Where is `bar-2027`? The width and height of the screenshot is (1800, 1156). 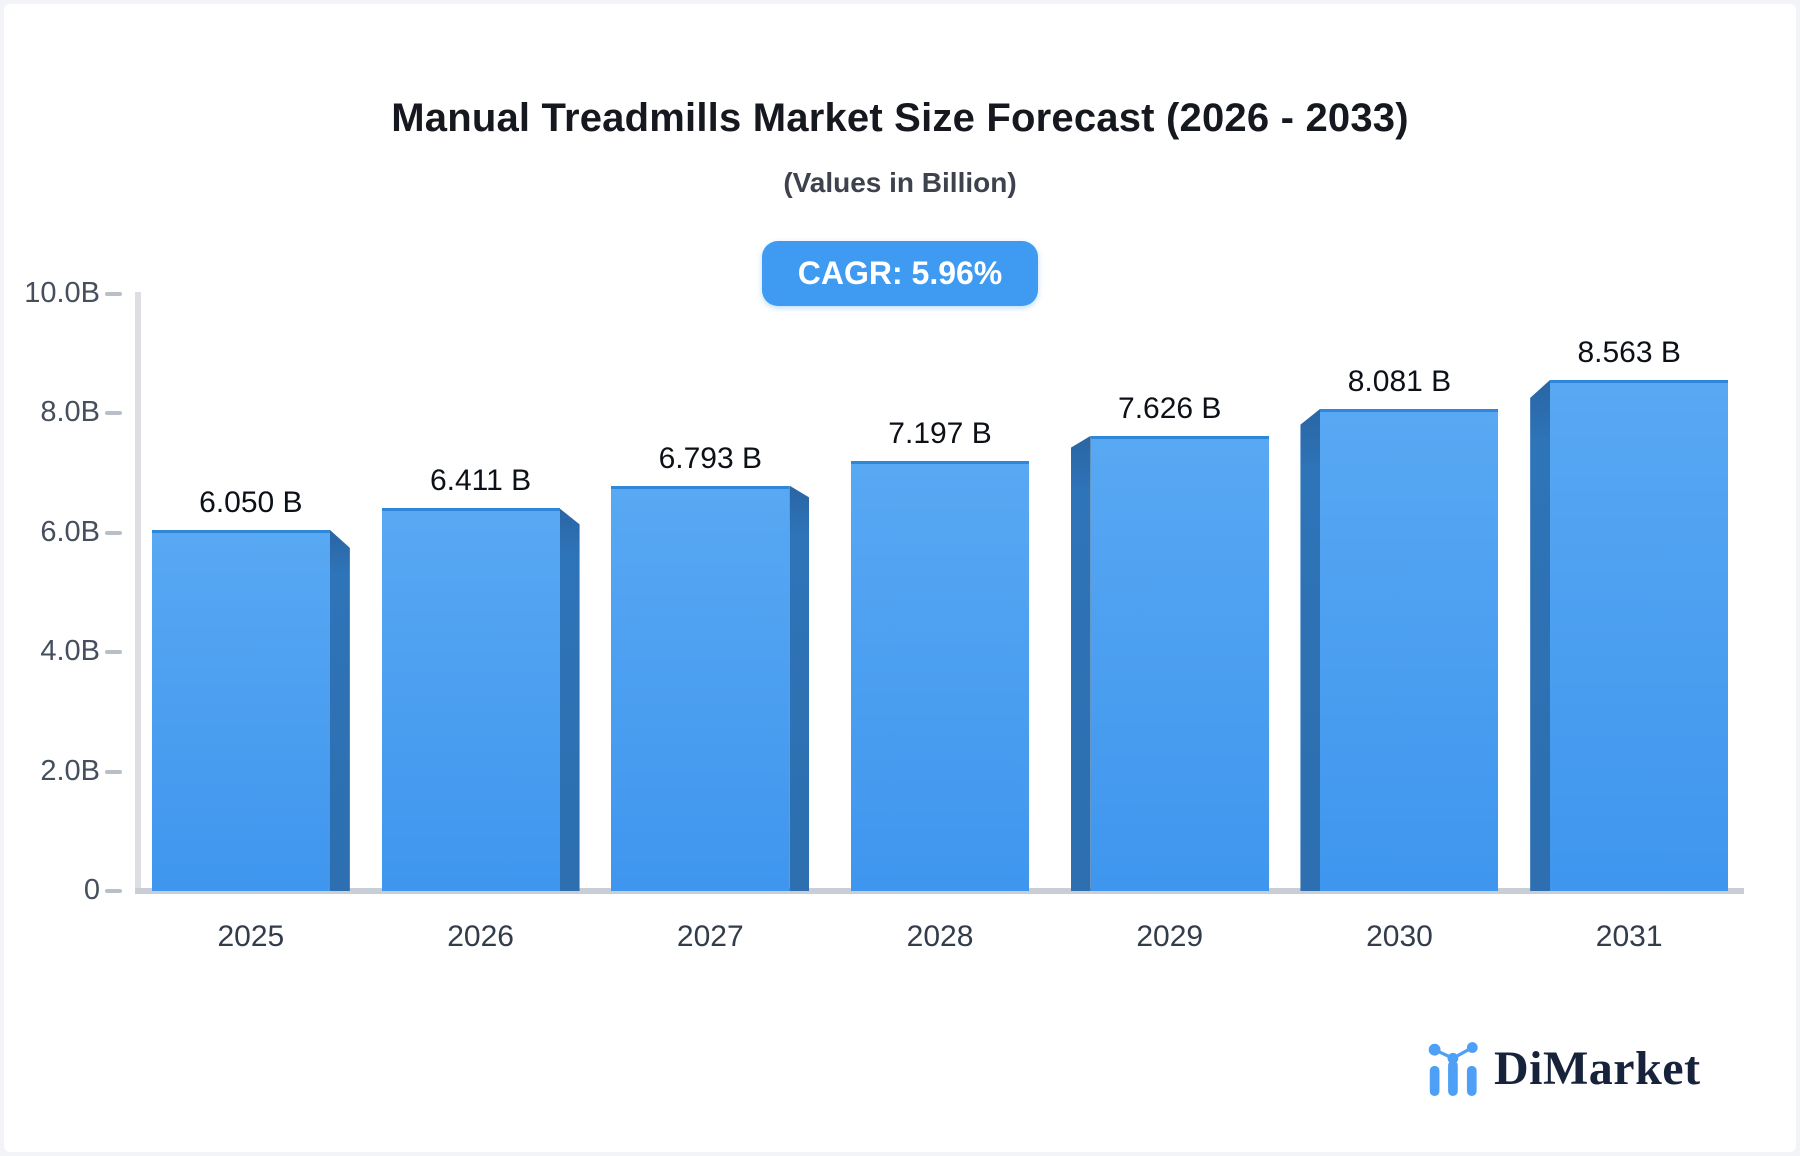
bar-2027 is located at coordinates (710, 688).